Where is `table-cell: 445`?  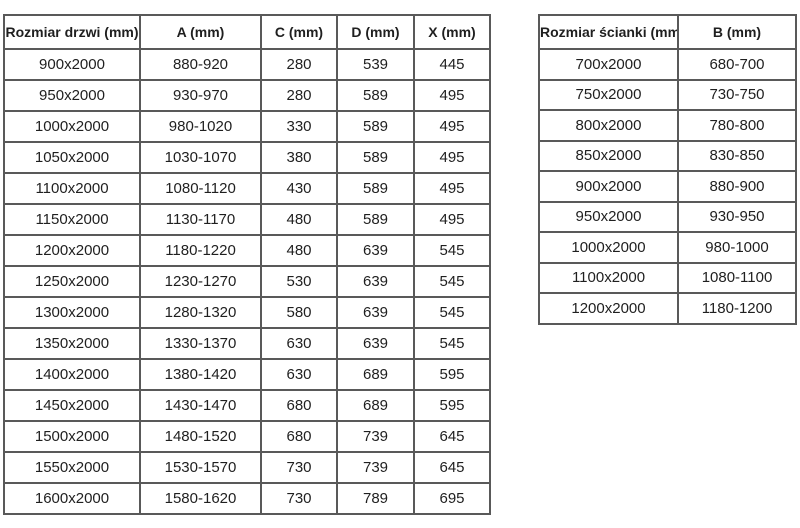 table-cell: 445 is located at coordinates (452, 64).